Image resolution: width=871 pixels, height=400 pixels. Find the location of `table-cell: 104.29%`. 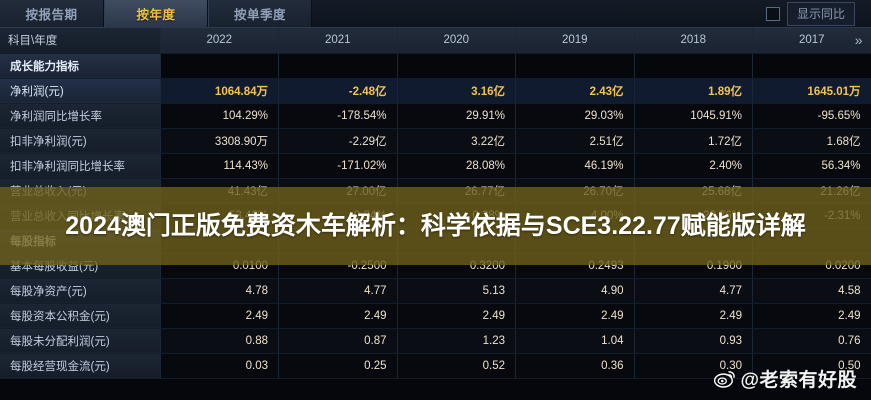

table-cell: 104.29% is located at coordinates (219, 116).